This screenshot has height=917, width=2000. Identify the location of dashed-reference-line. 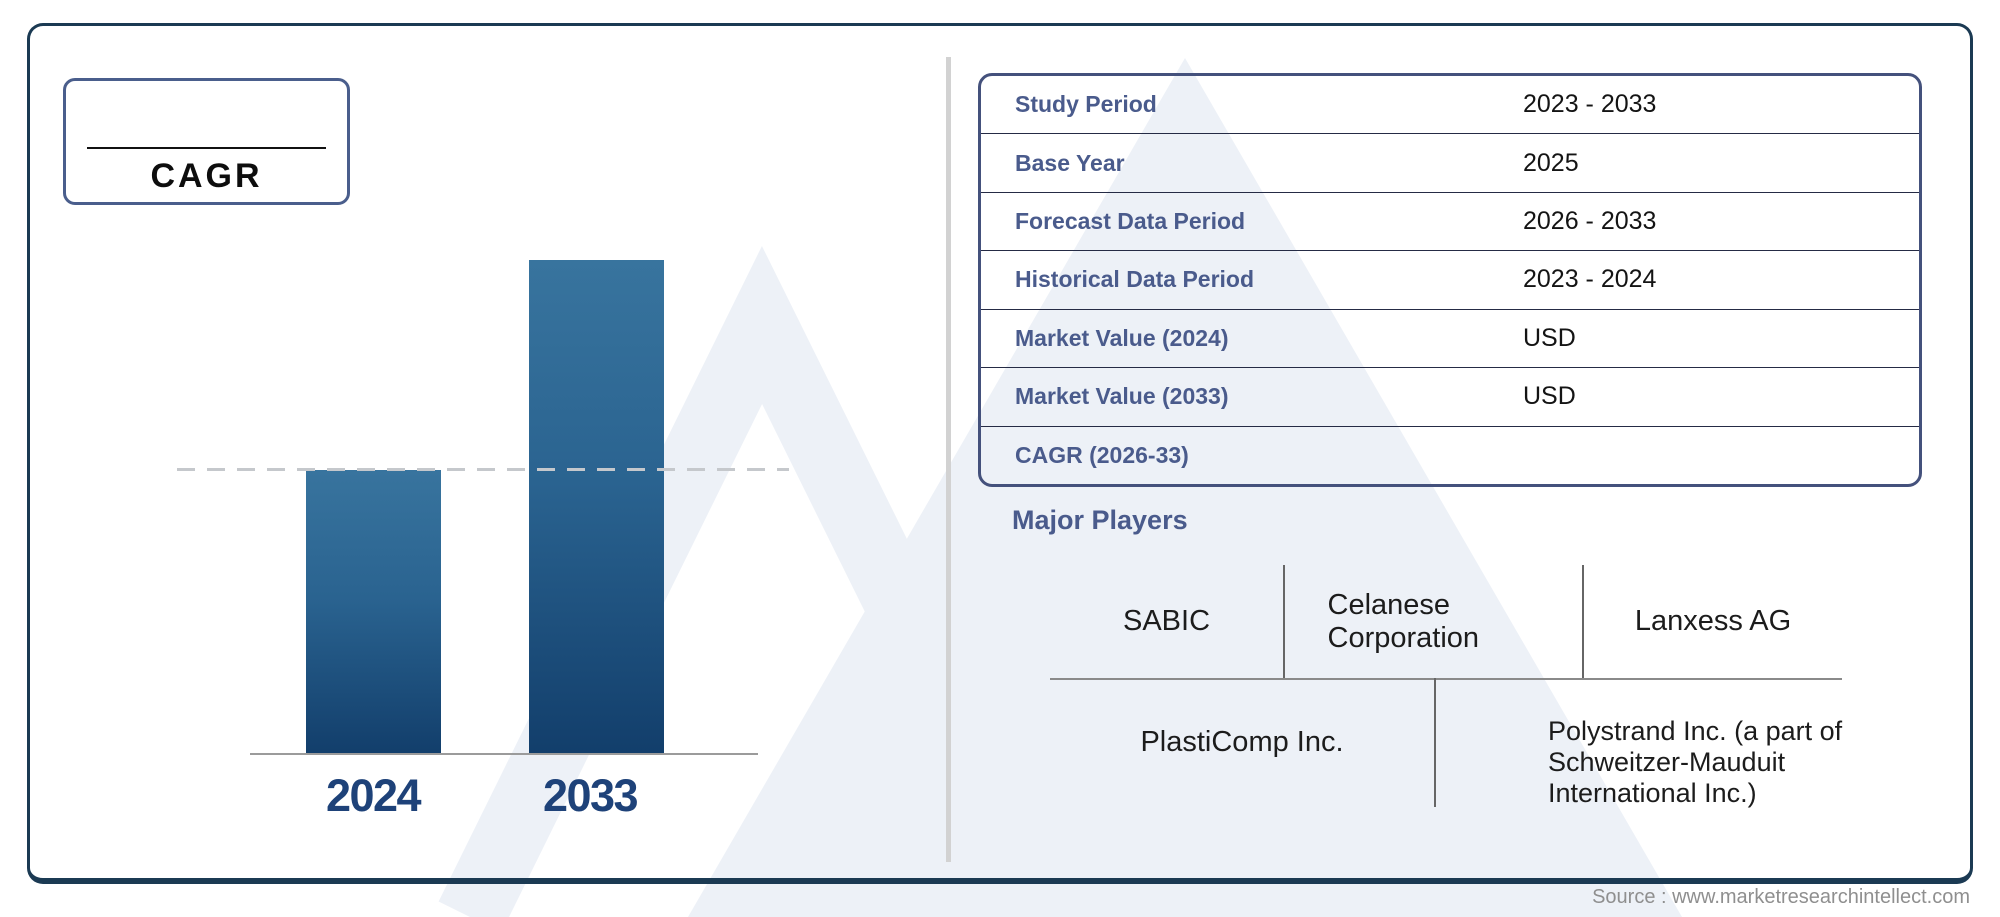
(483, 469).